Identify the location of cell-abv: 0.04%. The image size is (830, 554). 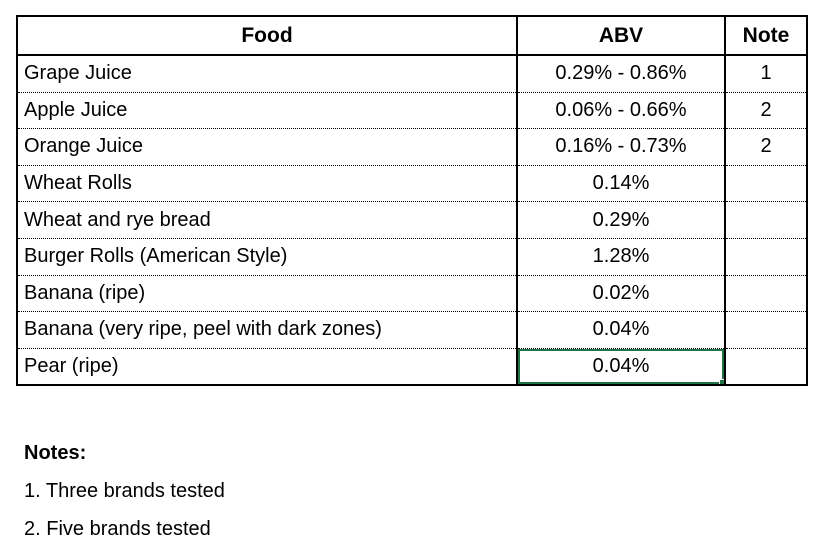
(620, 330).